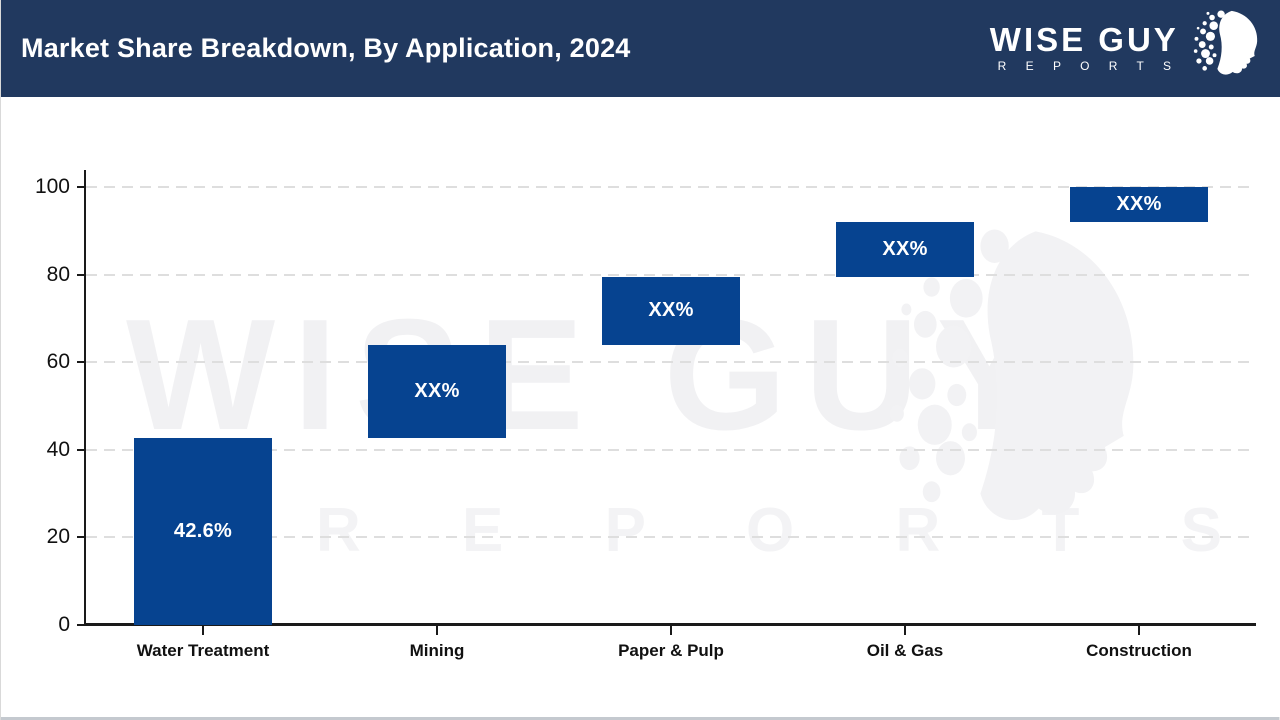 Image resolution: width=1280 pixels, height=720 pixels. I want to click on x-category-label-4: Construction, so click(1139, 650).